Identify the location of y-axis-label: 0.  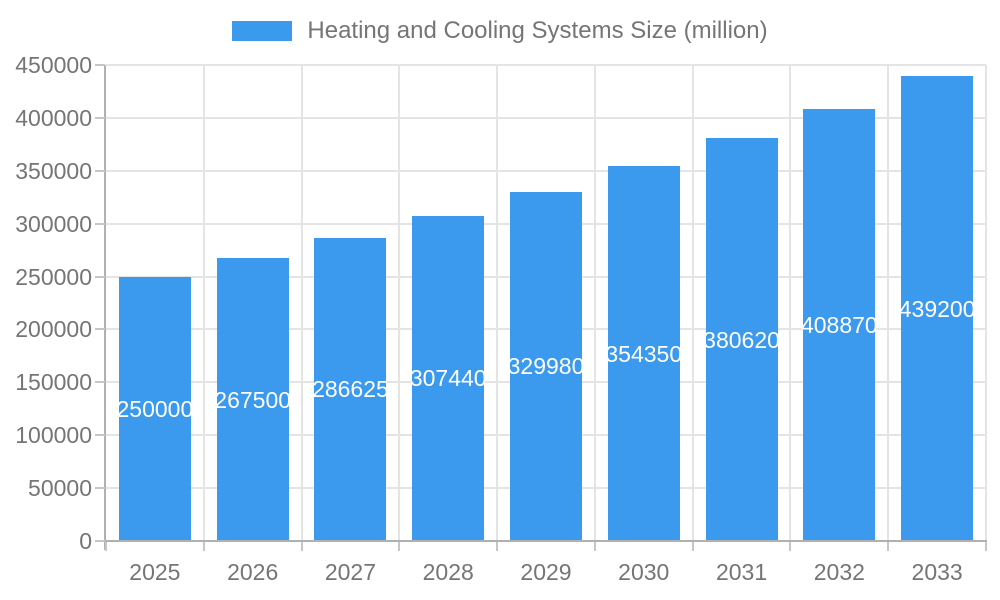
(85, 541).